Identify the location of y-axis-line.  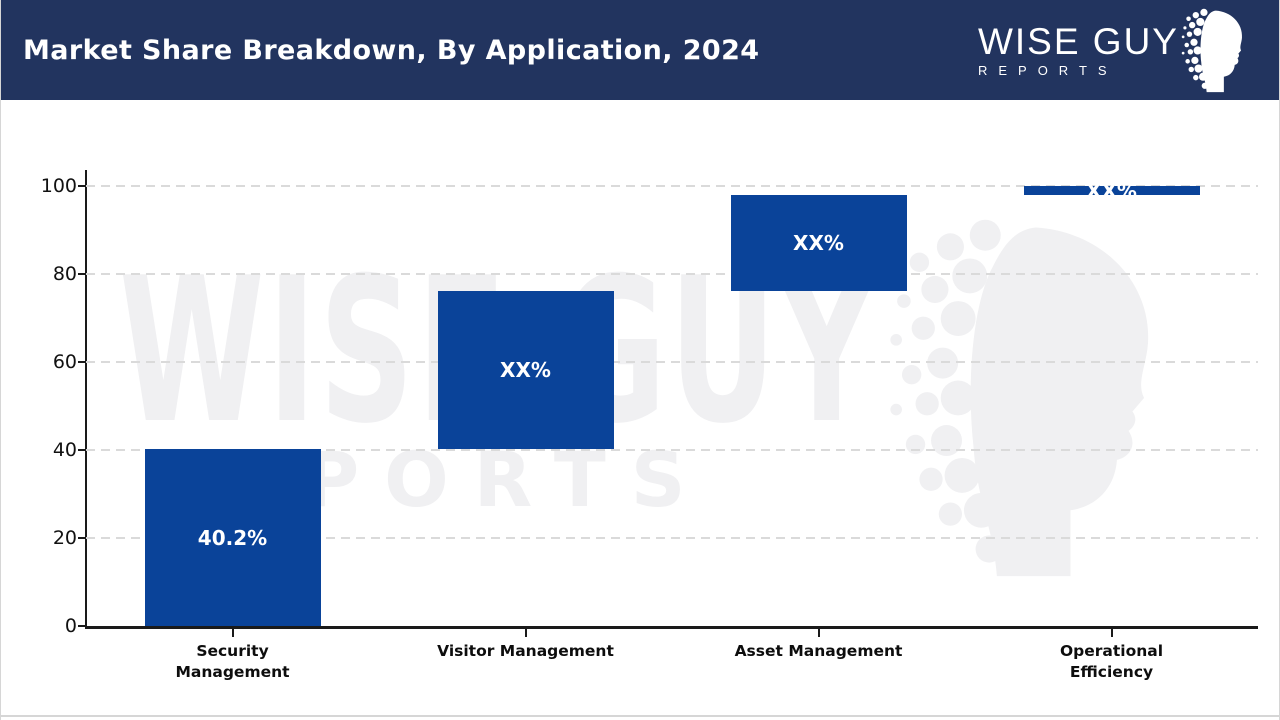
(86, 399).